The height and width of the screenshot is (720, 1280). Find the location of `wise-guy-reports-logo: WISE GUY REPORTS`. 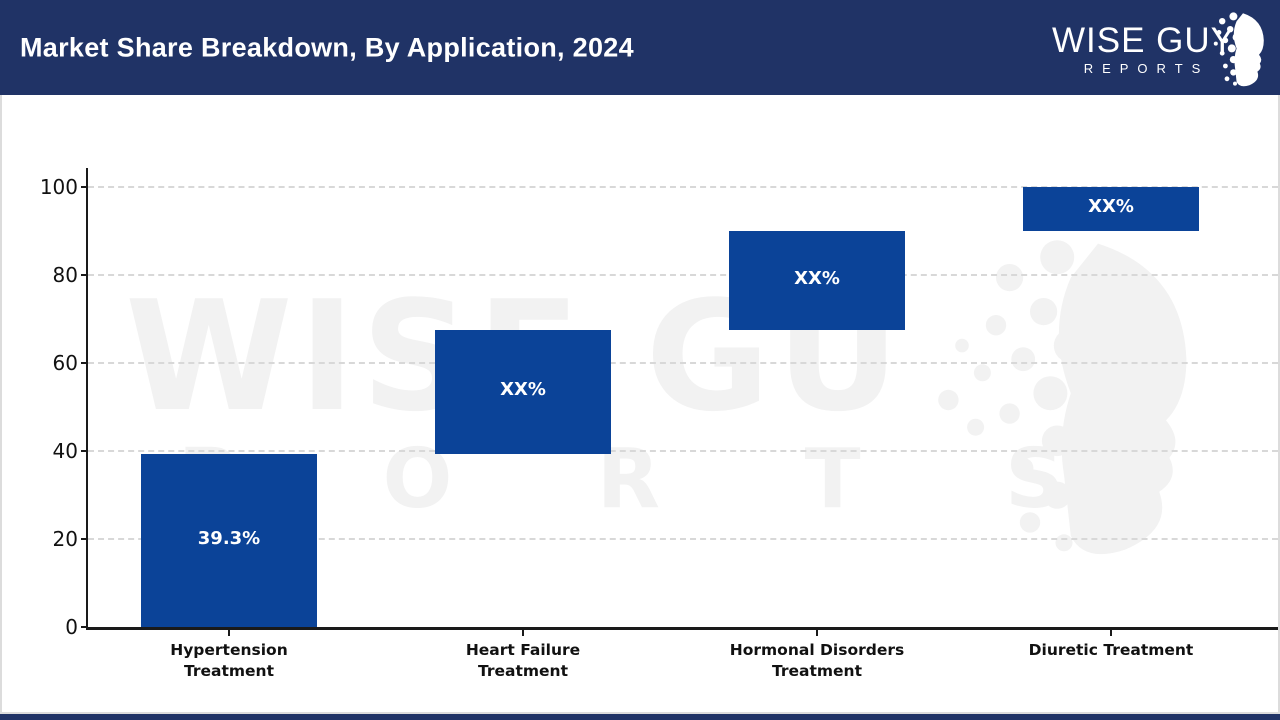

wise-guy-reports-logo: WISE GUY REPORTS is located at coordinates (1143, 48).